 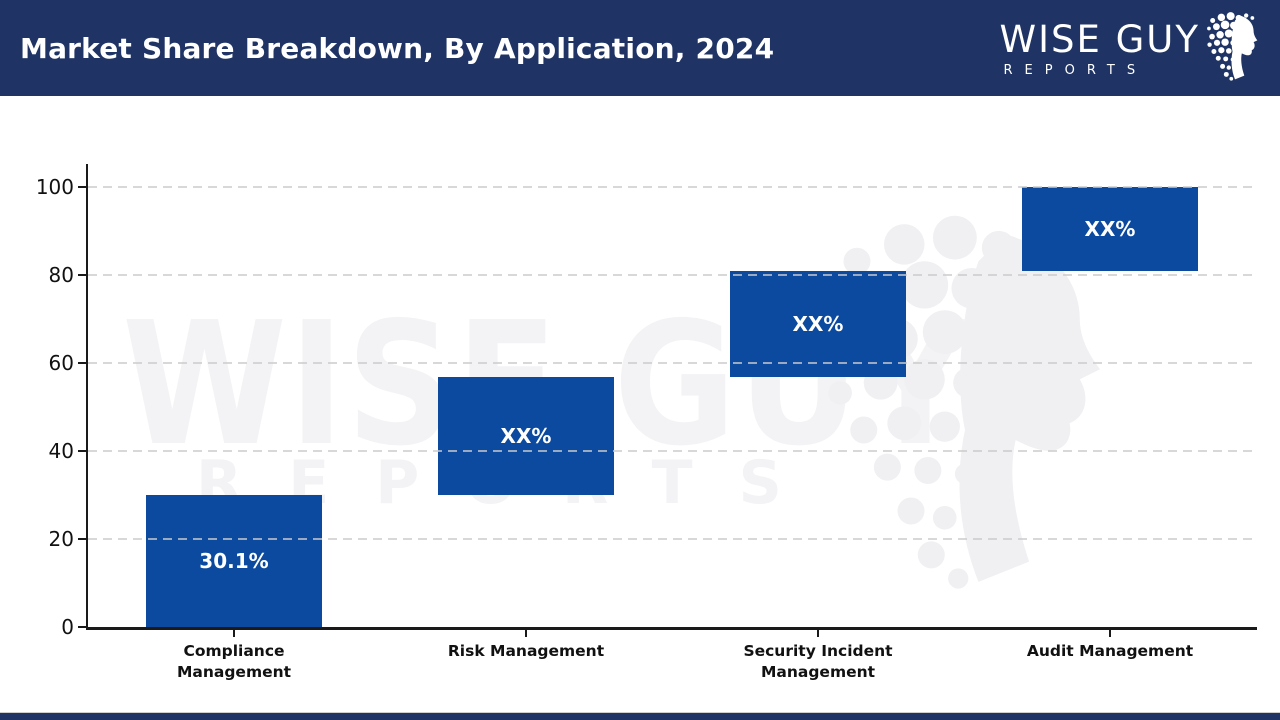 I want to click on wiseguy-face-icon, so click(x=1235, y=49).